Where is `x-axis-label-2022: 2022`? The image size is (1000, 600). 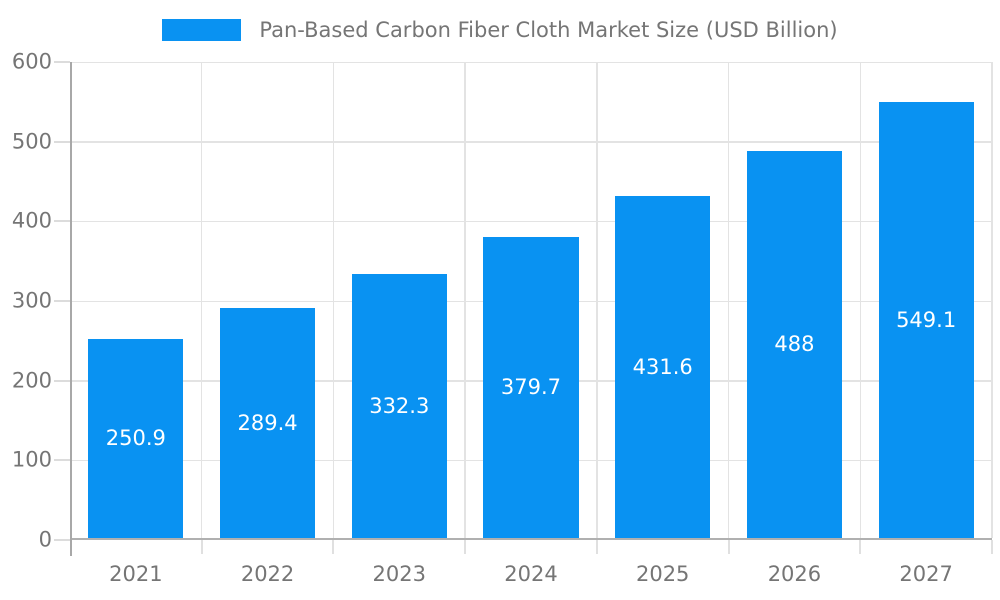 x-axis-label-2022: 2022 is located at coordinates (267, 574).